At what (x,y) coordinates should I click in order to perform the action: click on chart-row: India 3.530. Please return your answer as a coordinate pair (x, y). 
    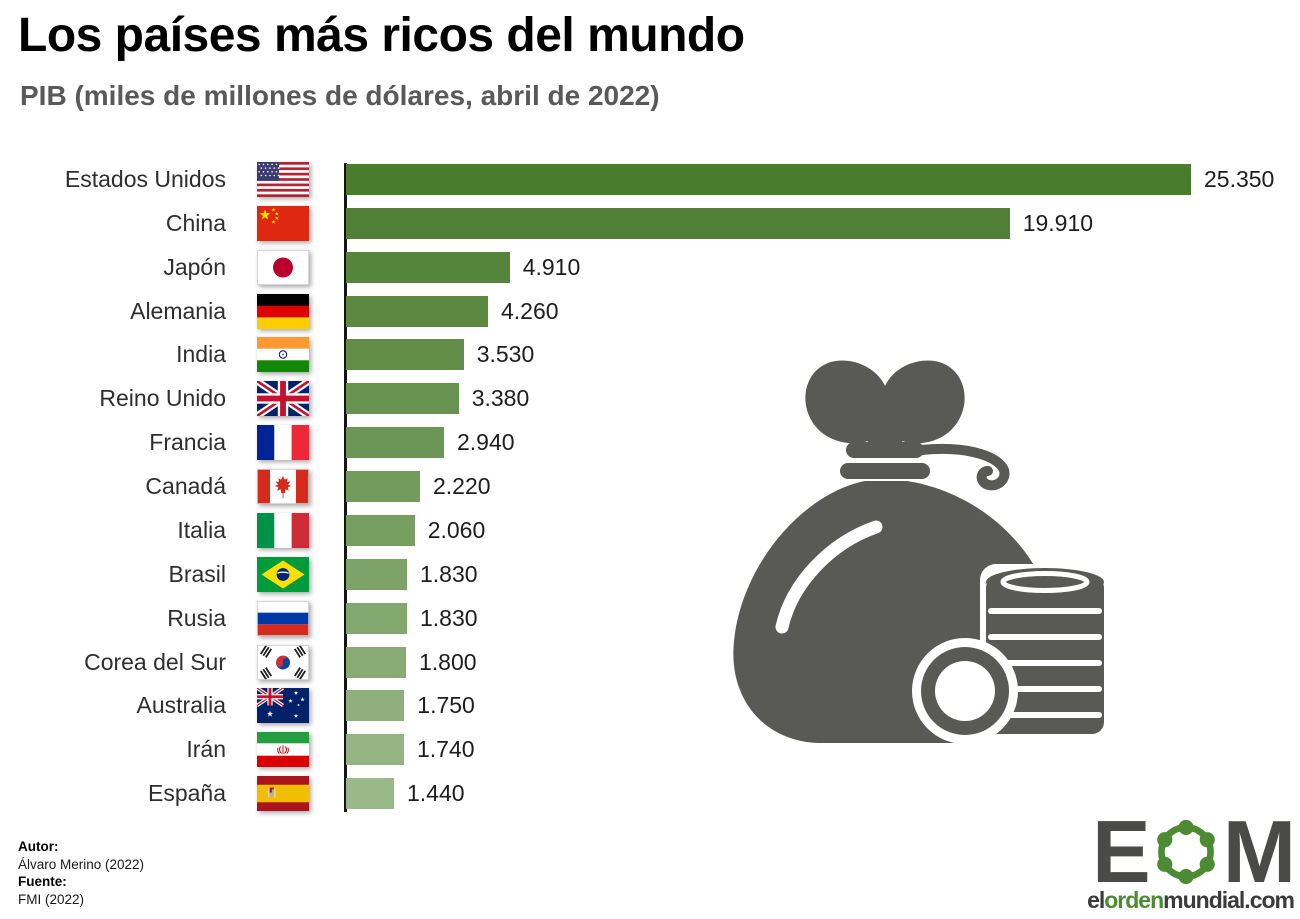
    Looking at the image, I should click on (650, 355).